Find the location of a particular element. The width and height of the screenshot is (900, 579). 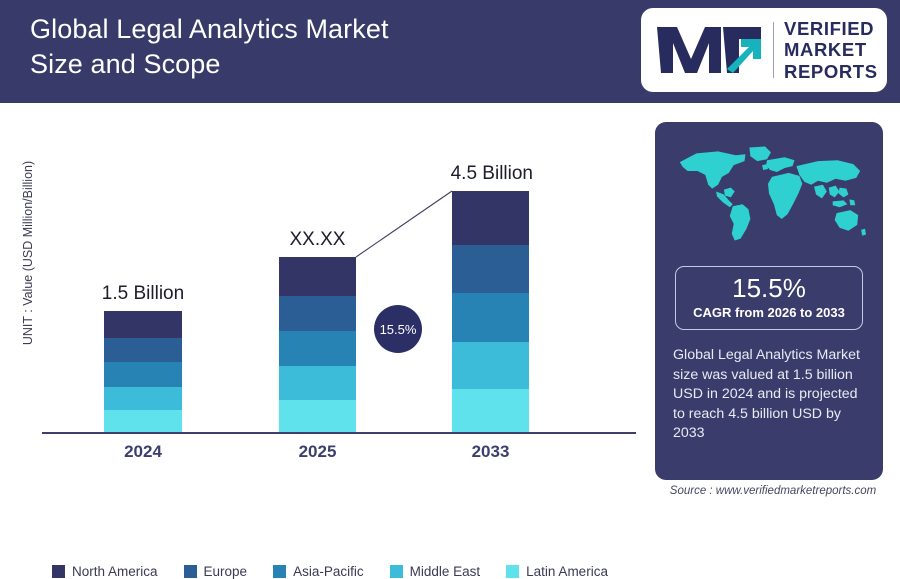

x-tick-label-2033: 2033 is located at coordinates (490, 451).